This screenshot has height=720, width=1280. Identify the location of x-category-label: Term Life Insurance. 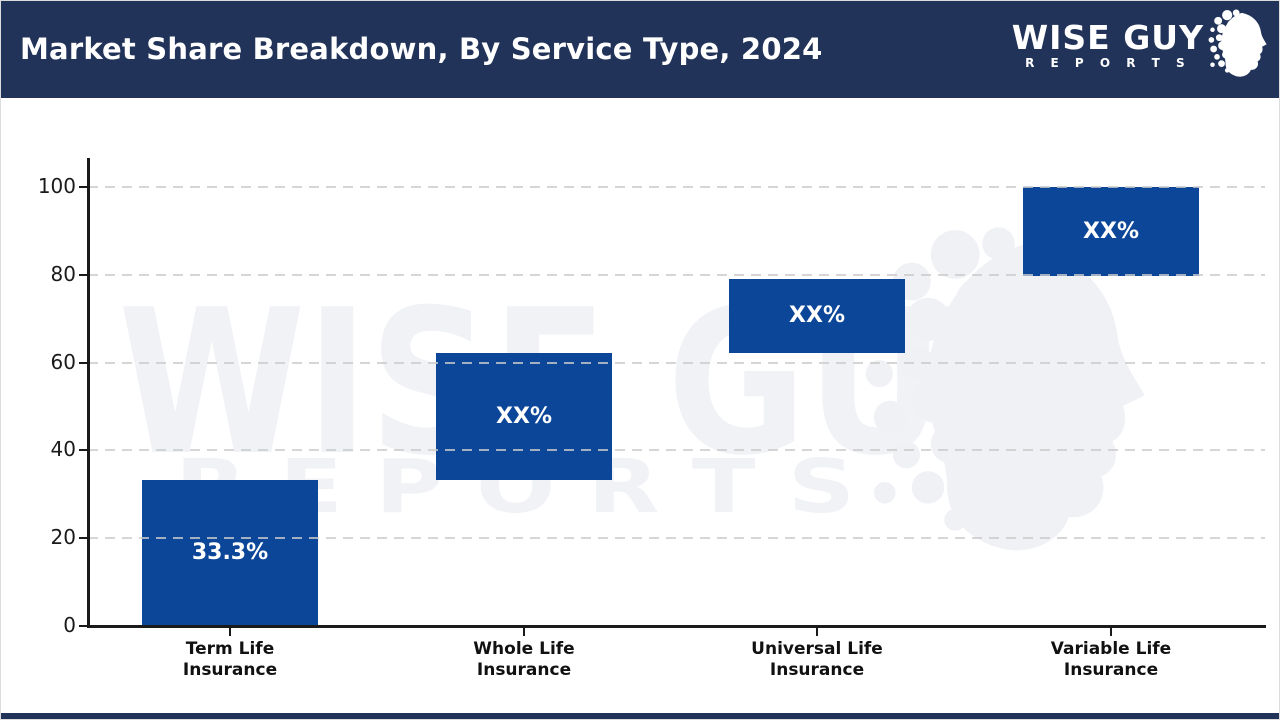
(230, 659).